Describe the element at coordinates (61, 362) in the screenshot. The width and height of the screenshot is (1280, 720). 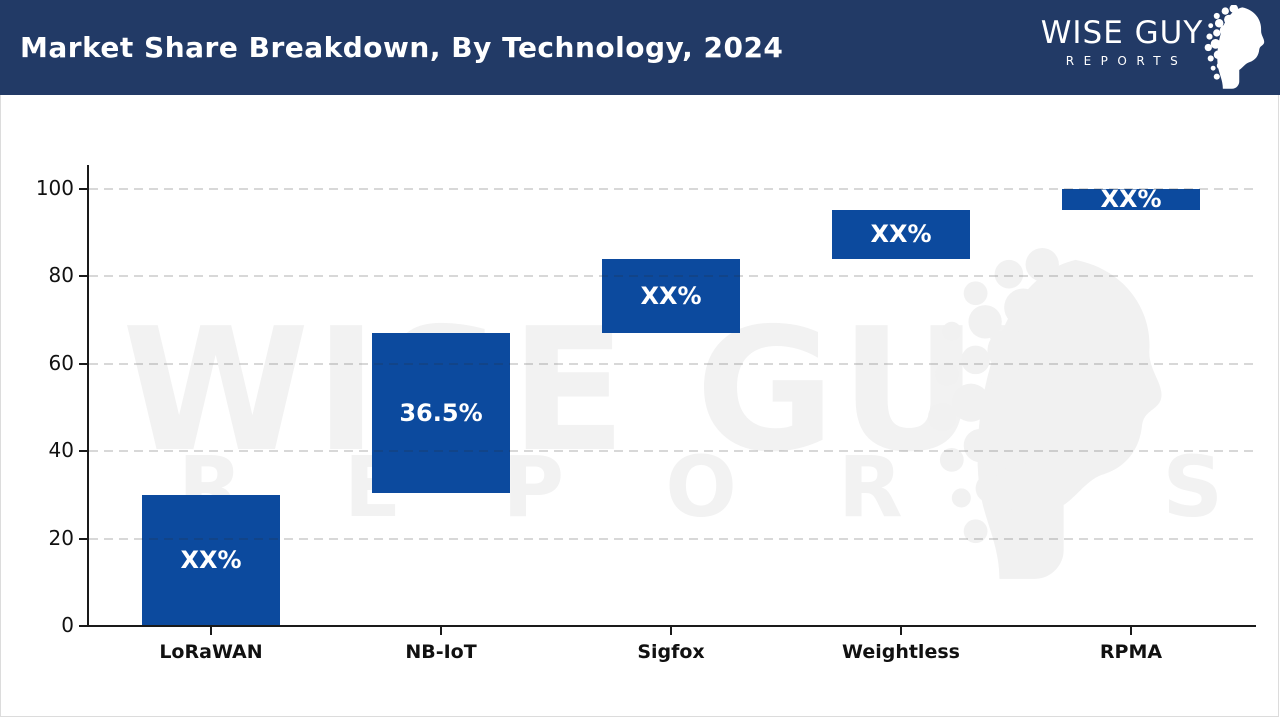
I see `y-tick-label: 60` at that location.